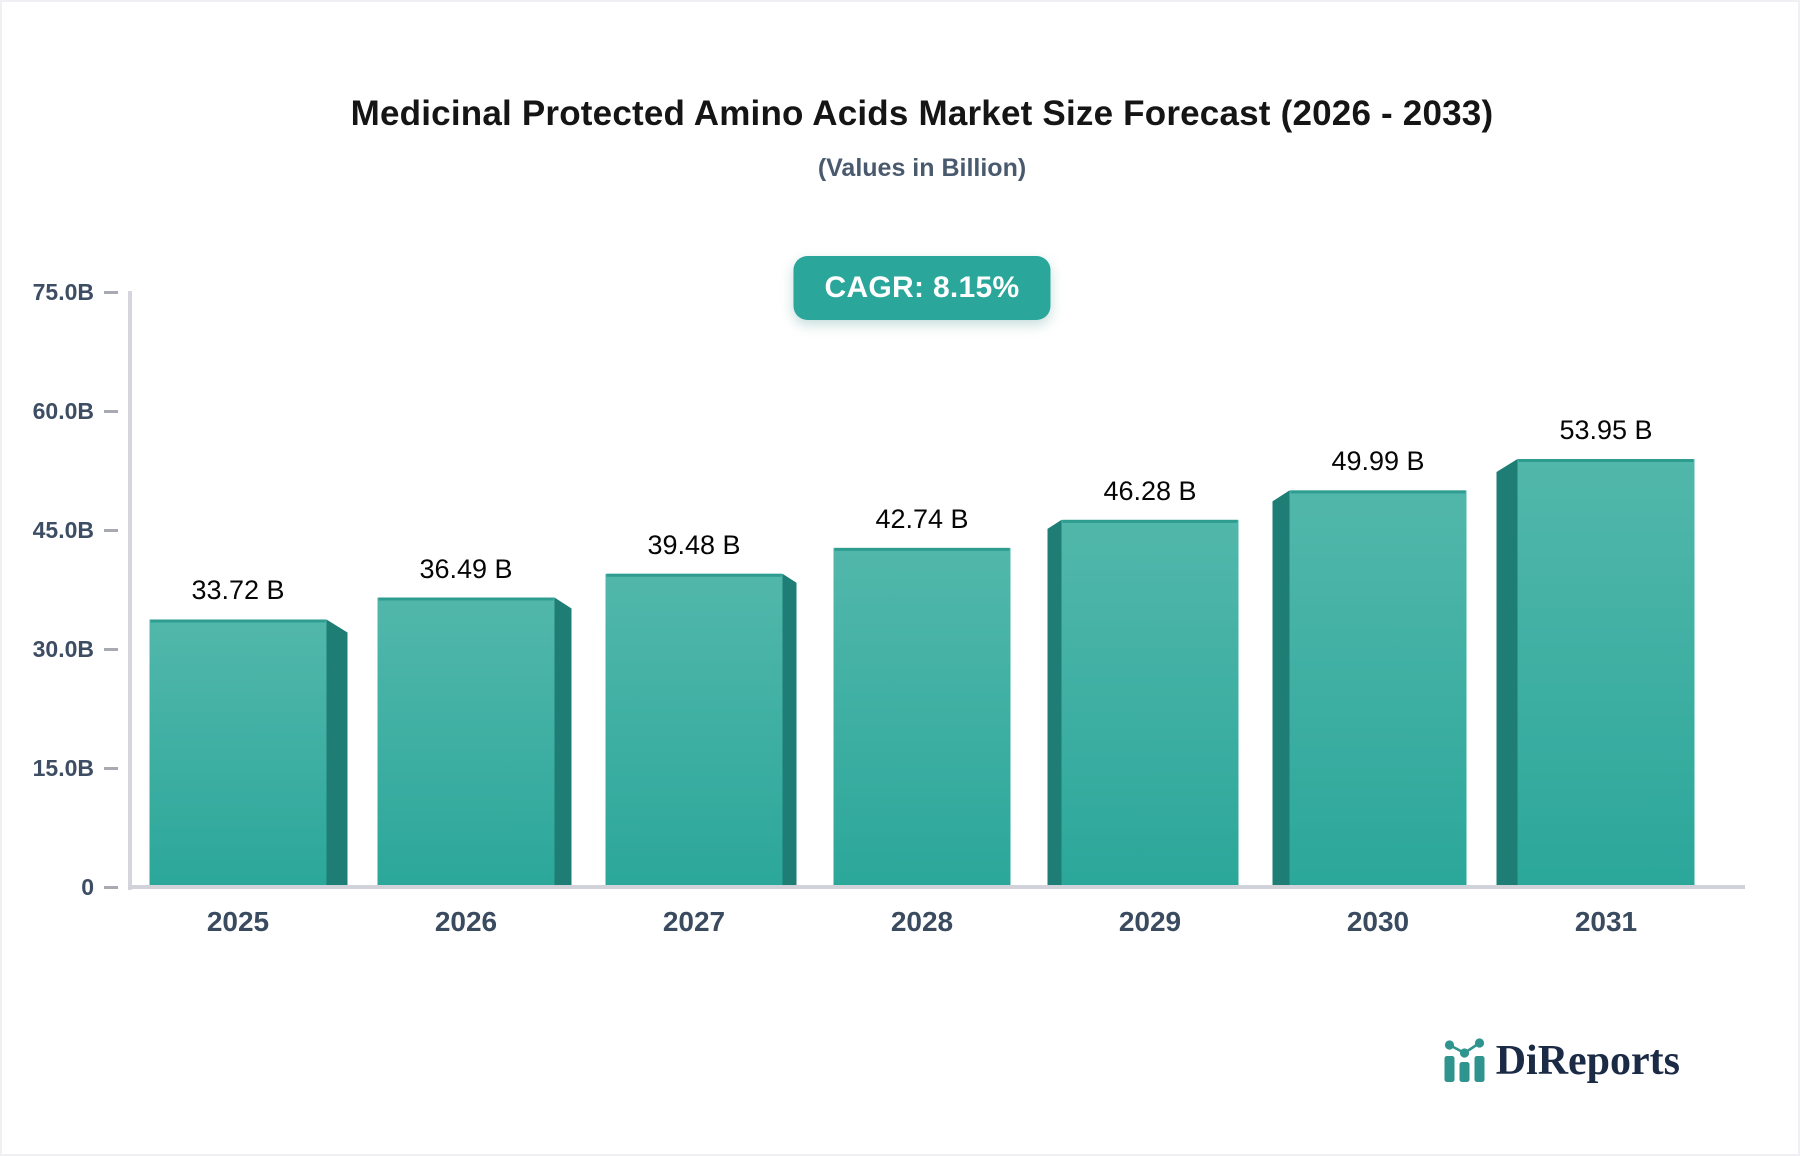 The height and width of the screenshot is (1156, 1800). What do you see at coordinates (1150, 703) in the screenshot?
I see `bar-2029` at bounding box center [1150, 703].